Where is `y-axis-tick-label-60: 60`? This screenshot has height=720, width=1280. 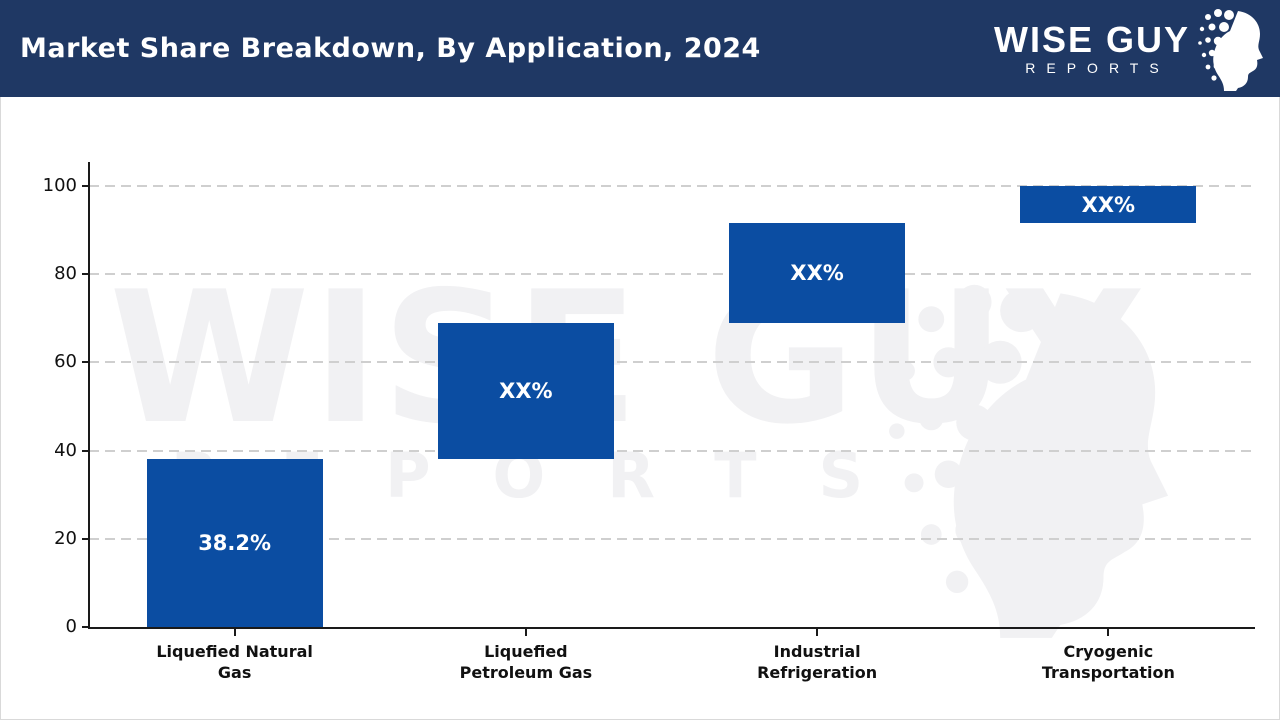 y-axis-tick-label-60: 60 is located at coordinates (65, 362).